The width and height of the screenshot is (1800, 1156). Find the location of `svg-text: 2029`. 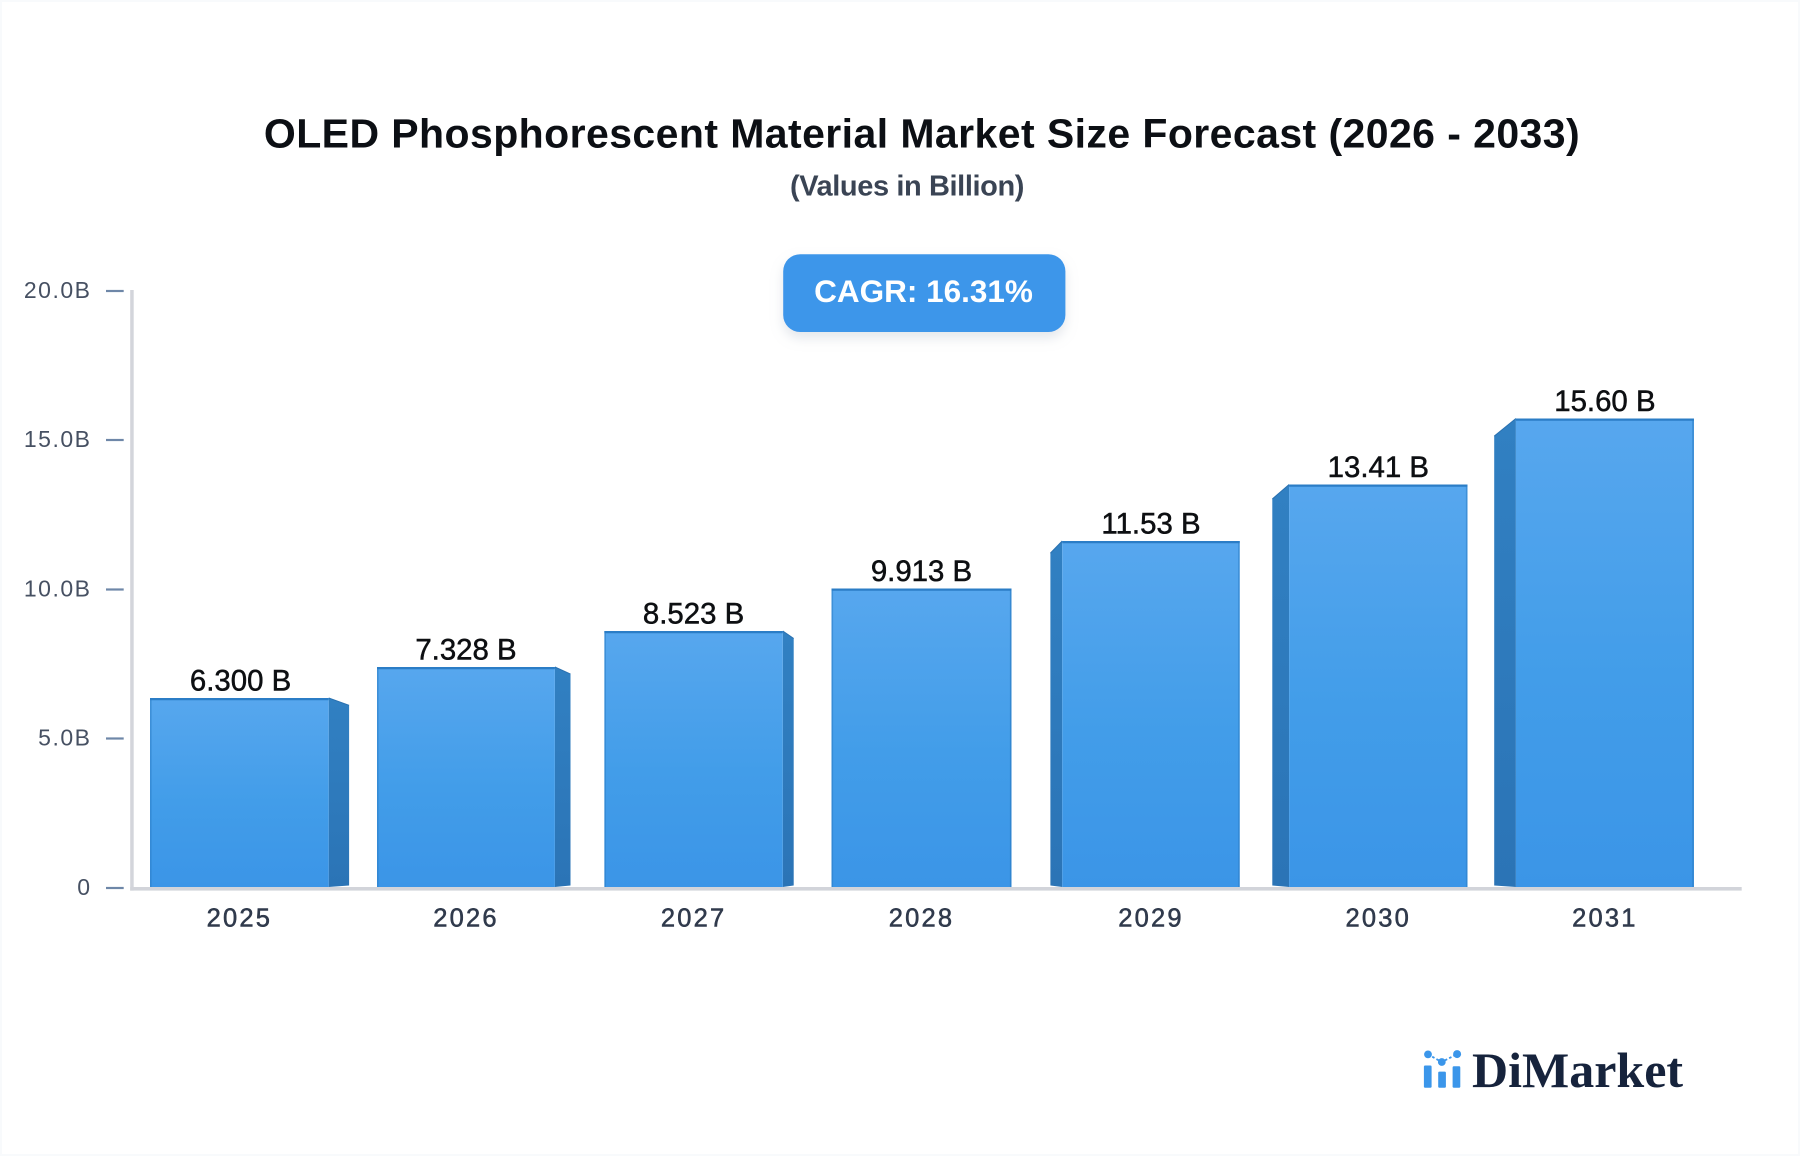

svg-text: 2029 is located at coordinates (1151, 919).